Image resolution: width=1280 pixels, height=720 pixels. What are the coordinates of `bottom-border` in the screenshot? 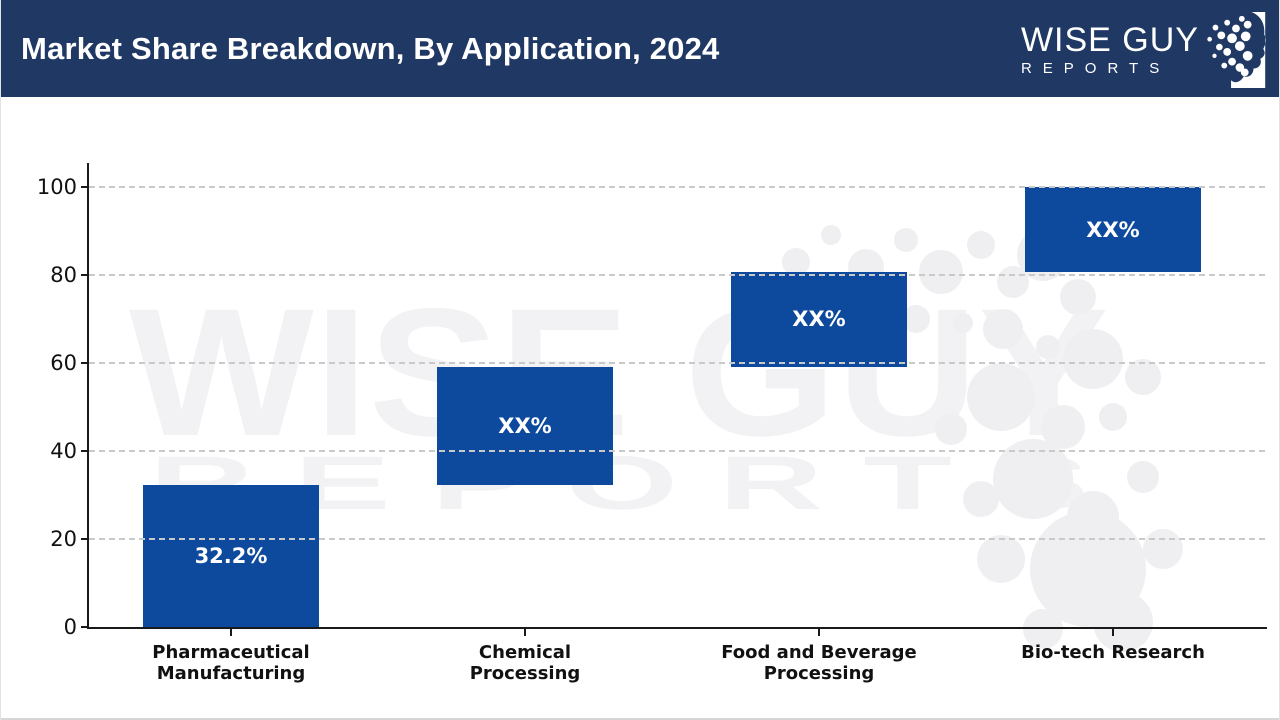 It's located at (640, 719).